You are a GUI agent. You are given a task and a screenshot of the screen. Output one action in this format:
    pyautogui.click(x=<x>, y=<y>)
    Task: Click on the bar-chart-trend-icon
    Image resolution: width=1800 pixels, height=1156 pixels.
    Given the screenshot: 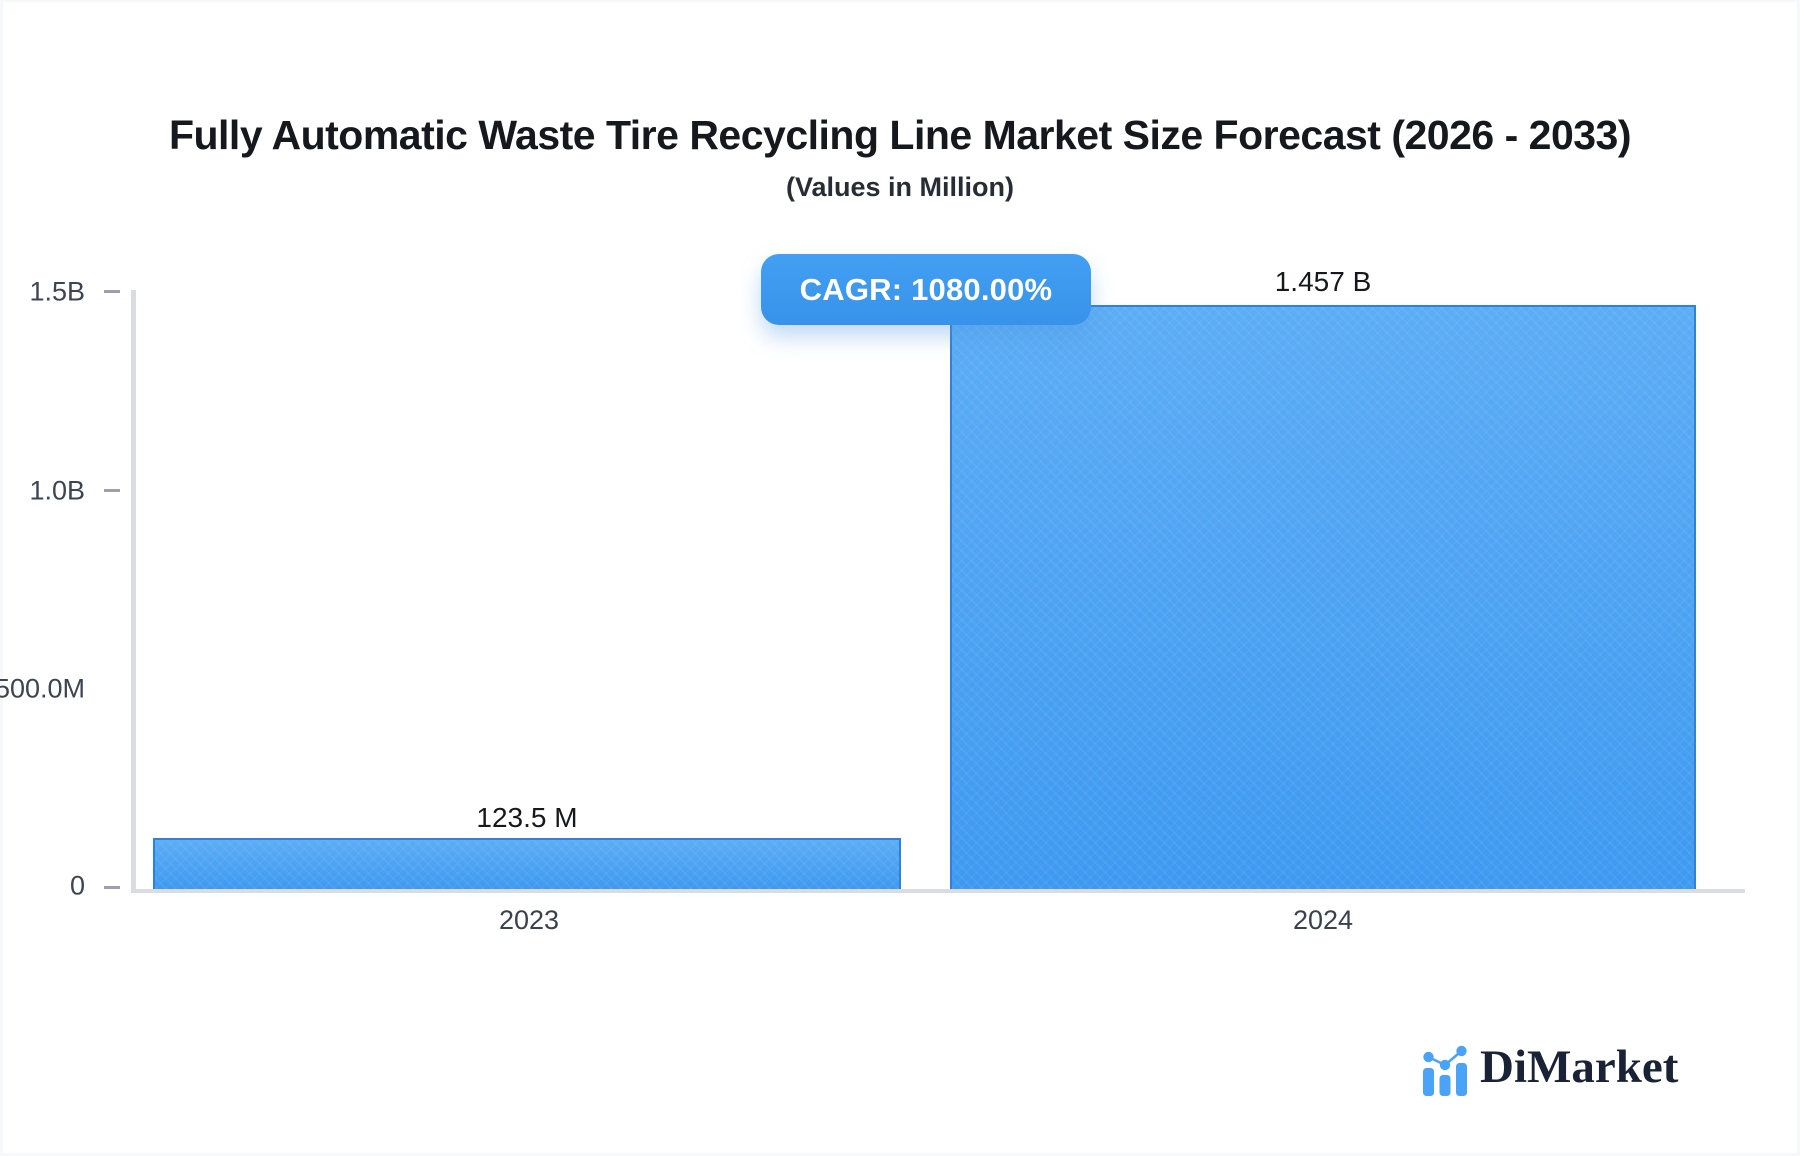 What is the action you would take?
    pyautogui.click(x=1445, y=1070)
    